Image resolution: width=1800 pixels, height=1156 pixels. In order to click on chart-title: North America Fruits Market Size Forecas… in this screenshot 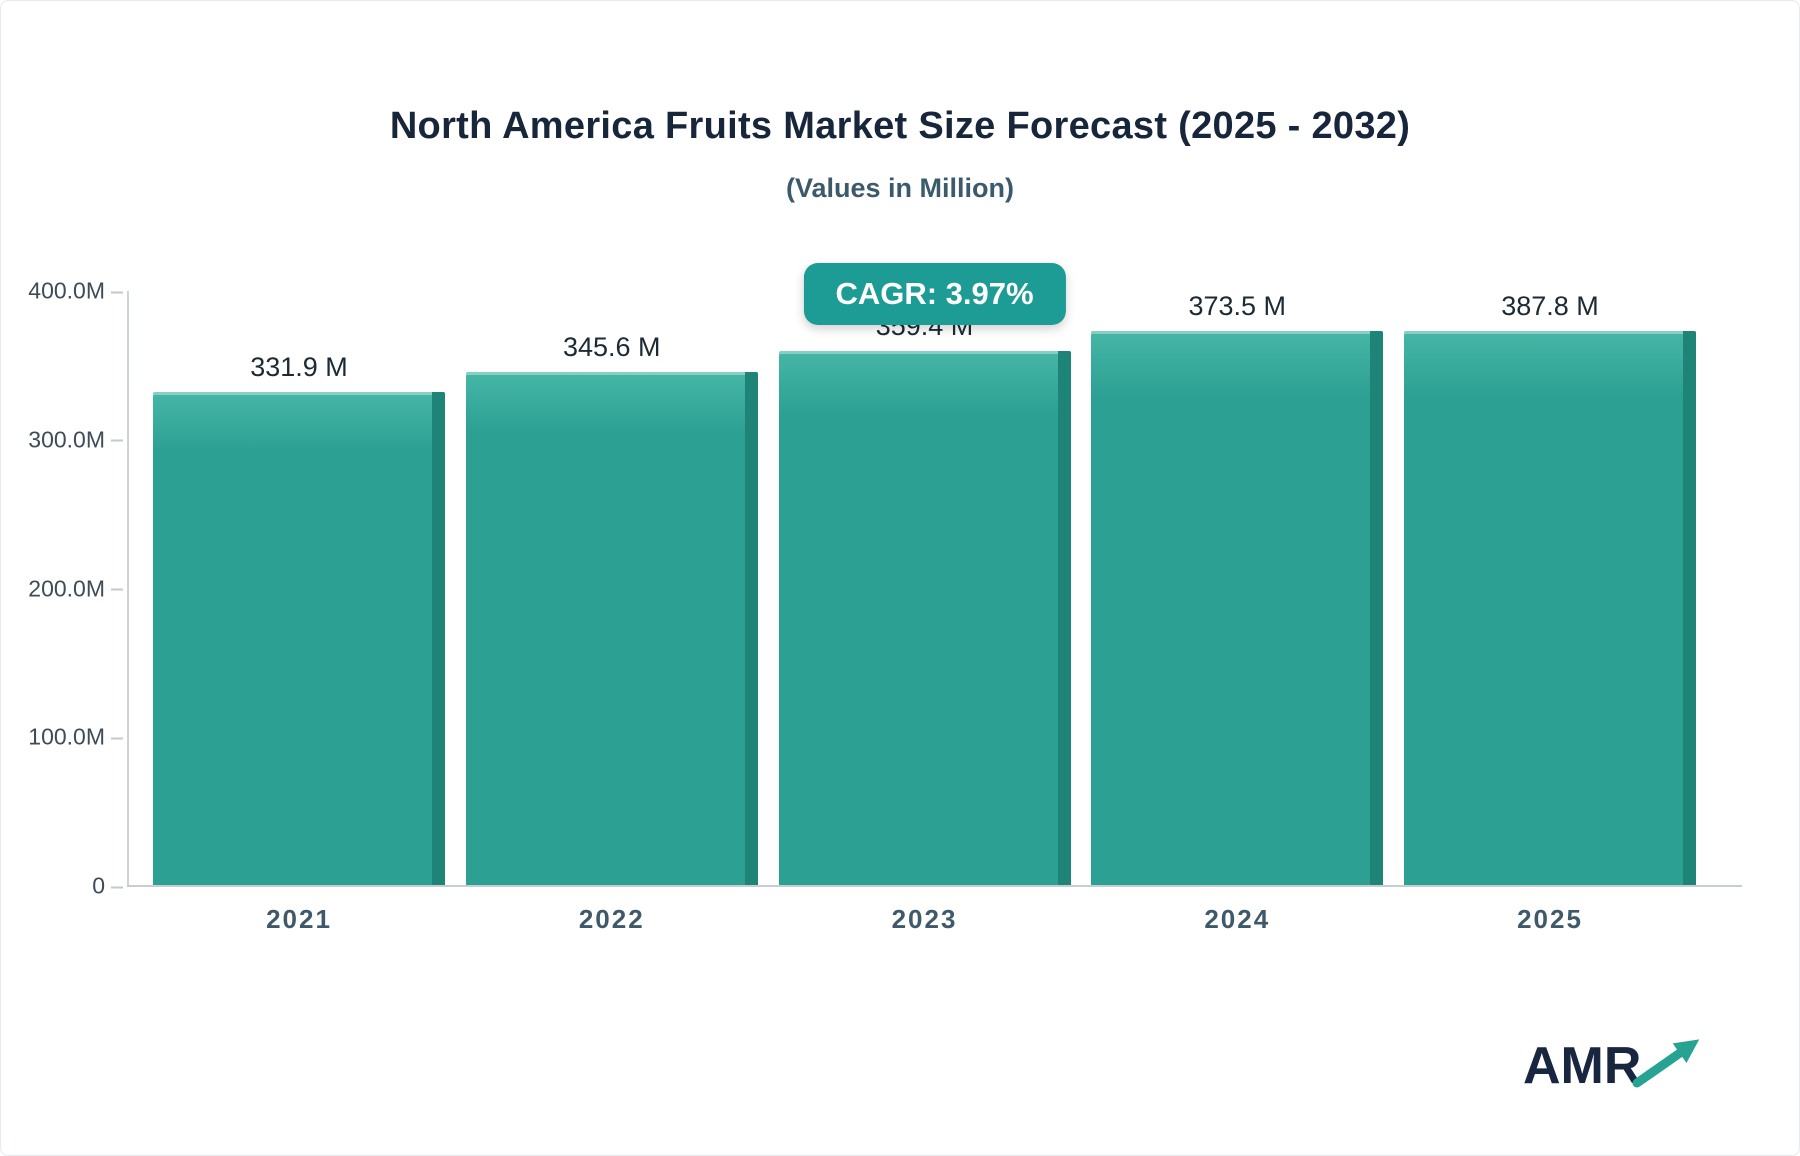, I will do `click(900, 126)`.